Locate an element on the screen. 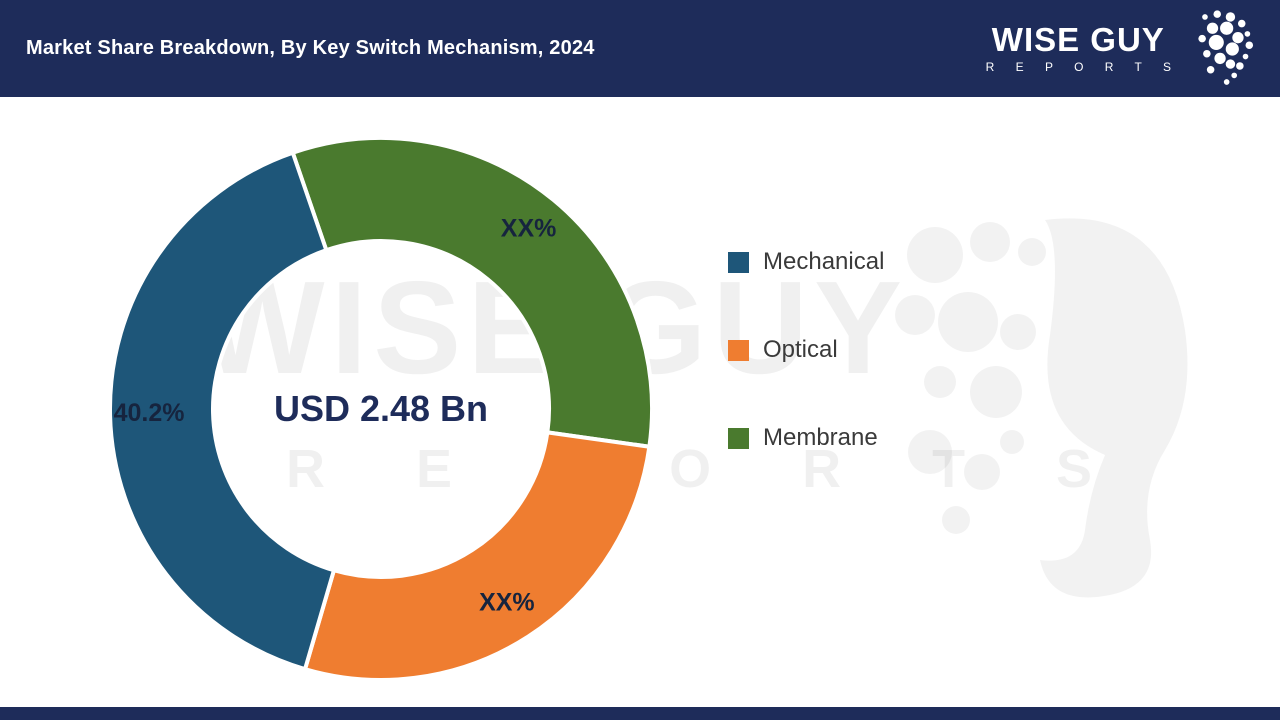 This screenshot has height=720, width=1280. logo-text: WISE GUY R E P O R T S is located at coordinates (1078, 48).